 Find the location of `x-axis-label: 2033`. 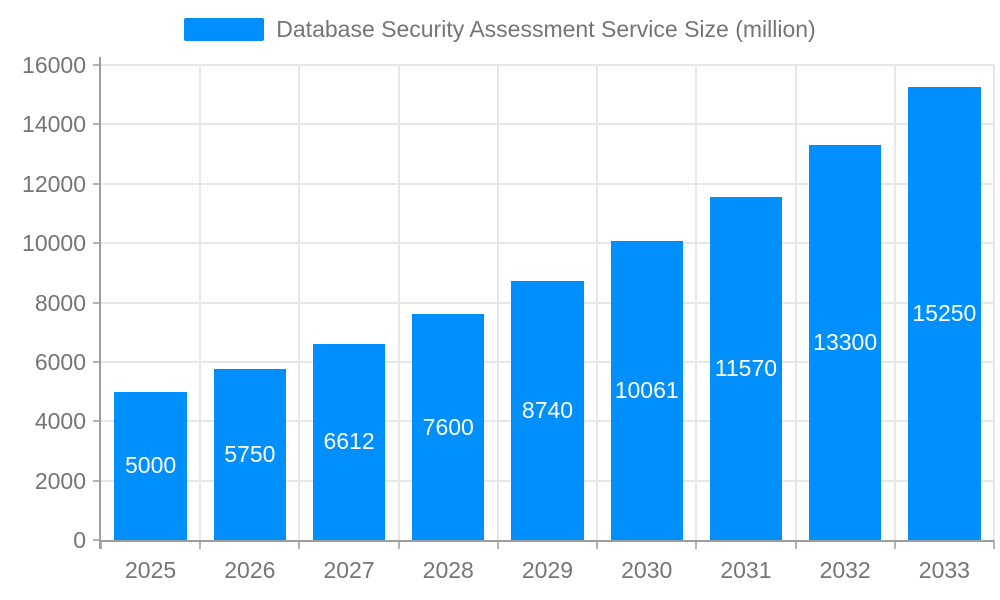

x-axis-label: 2033 is located at coordinates (944, 570).